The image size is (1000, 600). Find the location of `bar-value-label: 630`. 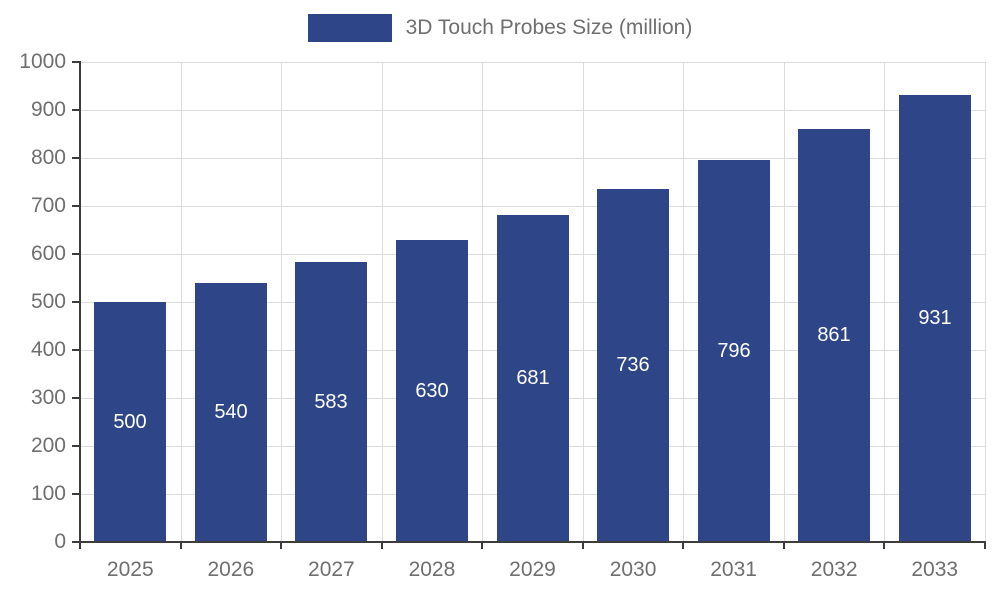

bar-value-label: 630 is located at coordinates (432, 390).